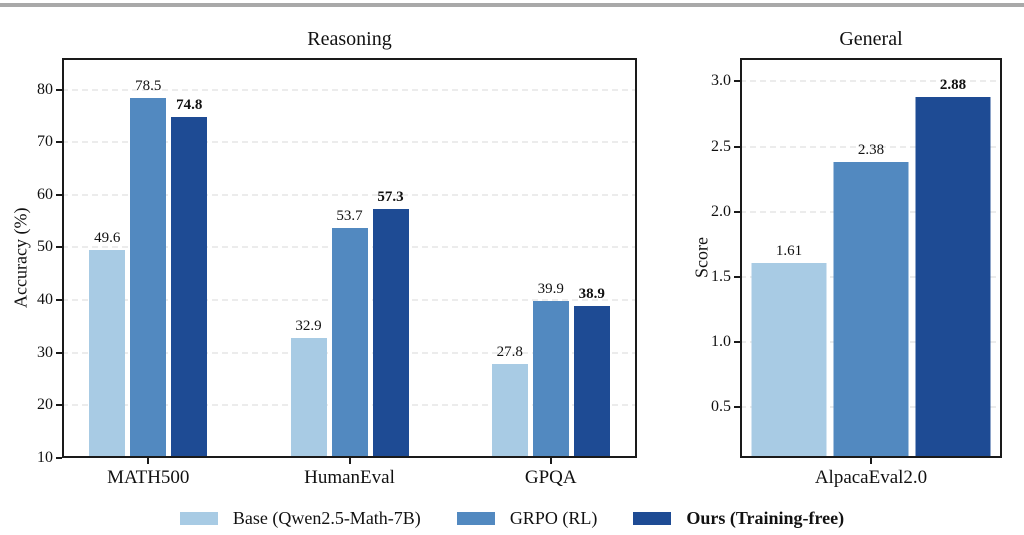  Describe the element at coordinates (789, 250) in the screenshot. I see `bar-value-label: 1.61` at that location.